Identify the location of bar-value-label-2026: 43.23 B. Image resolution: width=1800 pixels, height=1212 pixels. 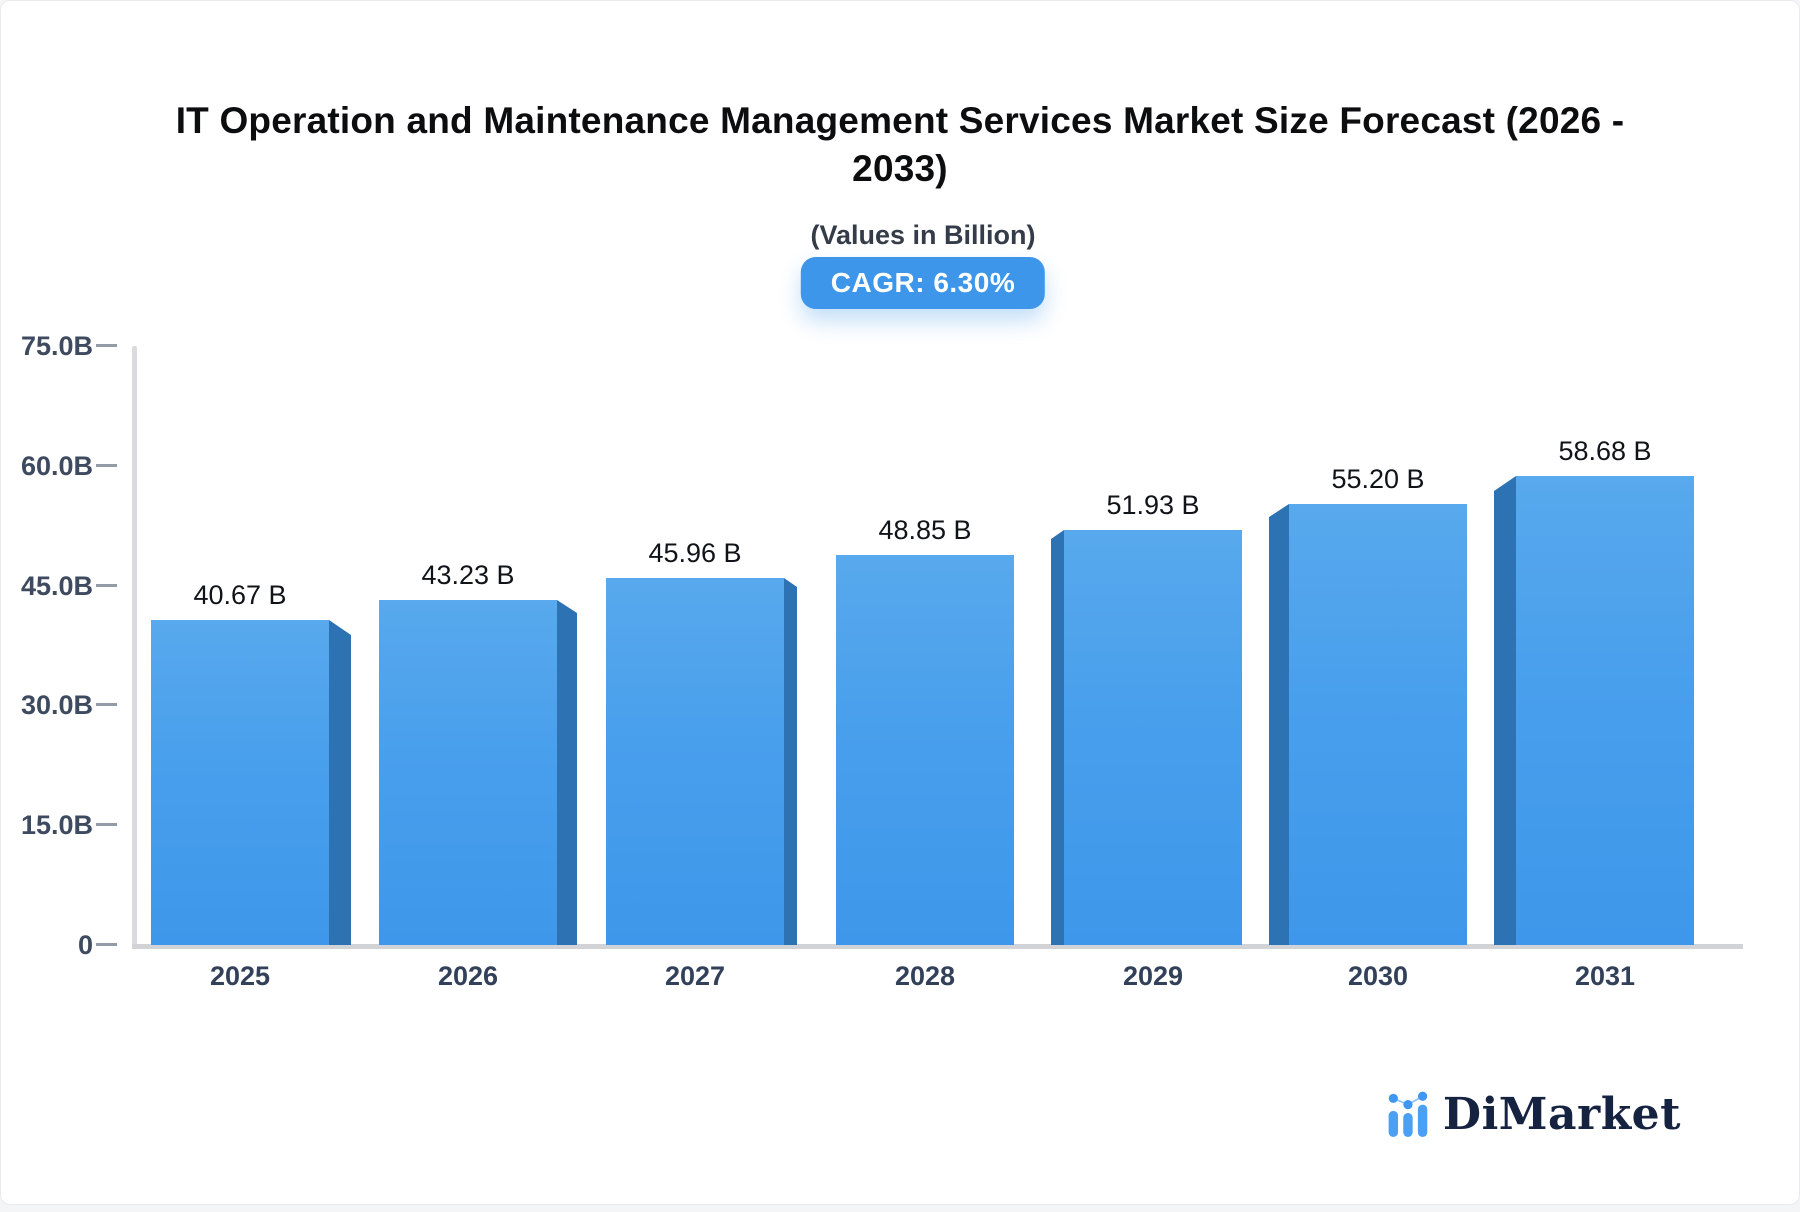
(468, 575).